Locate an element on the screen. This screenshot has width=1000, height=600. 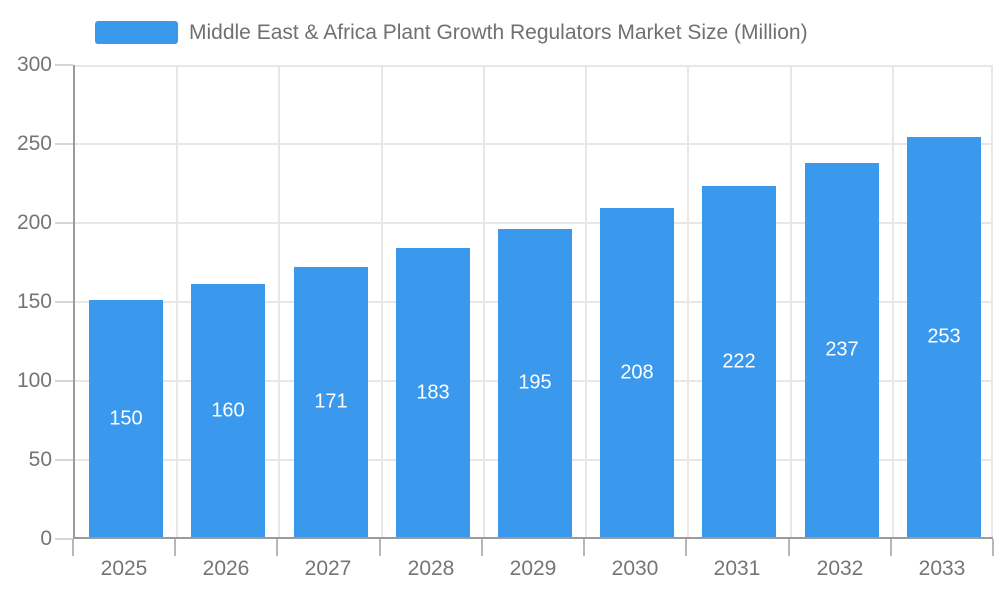
bar-value-label: 171 is located at coordinates (331, 401).